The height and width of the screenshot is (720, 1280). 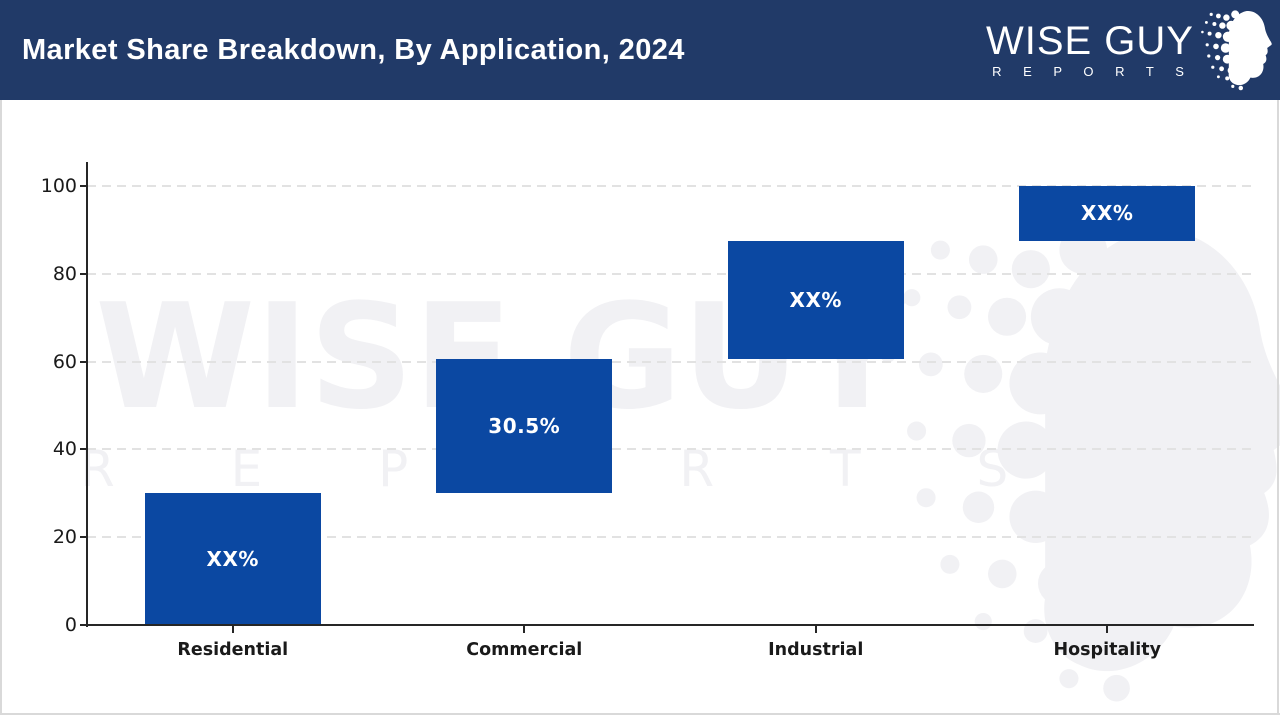 I want to click on page-border-left, so click(x=1, y=407).